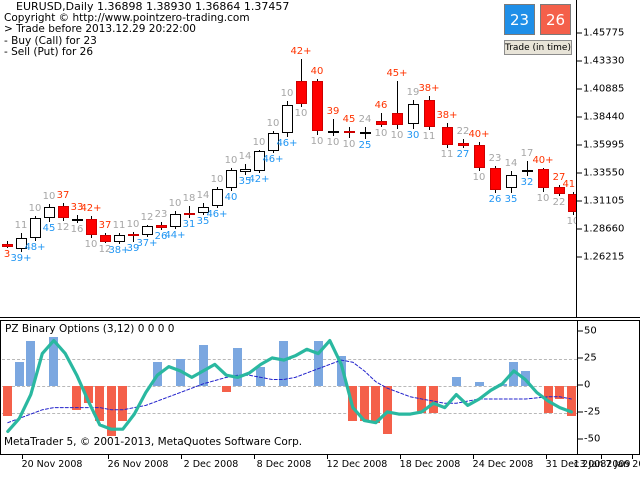 The image size is (640, 480). What do you see at coordinates (538, 47) in the screenshot?
I see `trade-in-time-button: Trade (in time)` at bounding box center [538, 47].